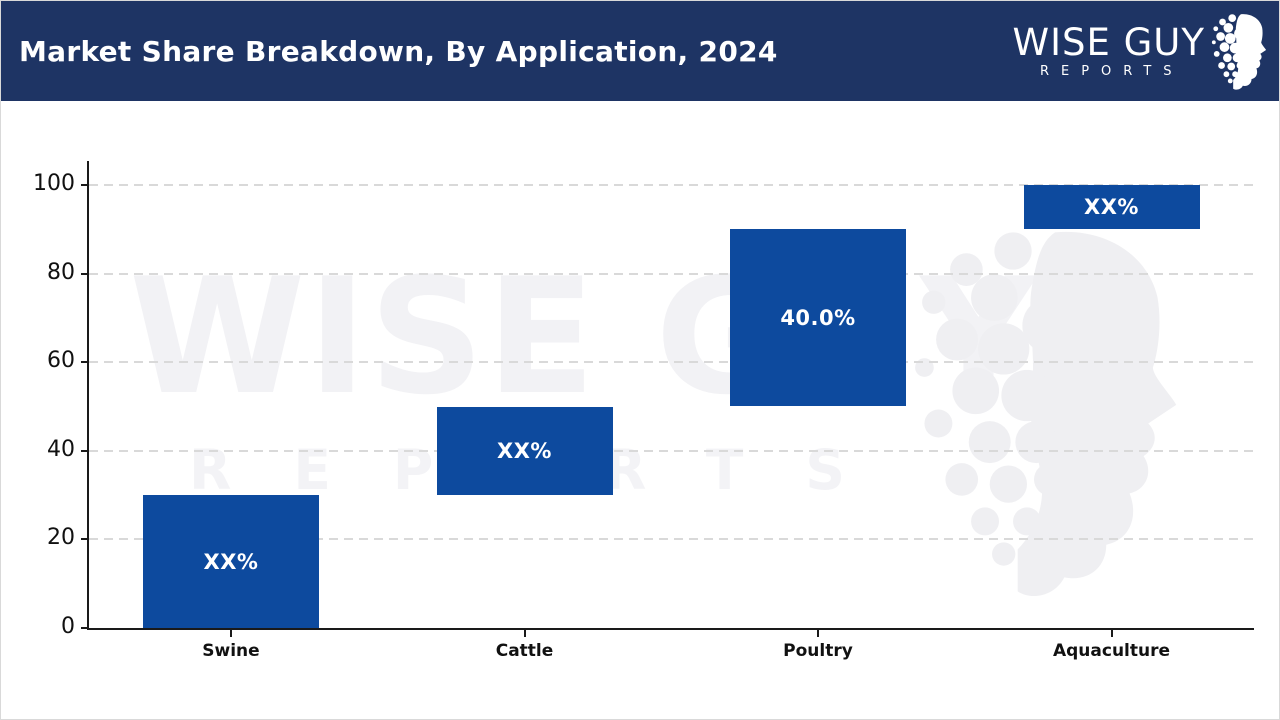  I want to click on bar-value-label-swine: XX%, so click(231, 561).